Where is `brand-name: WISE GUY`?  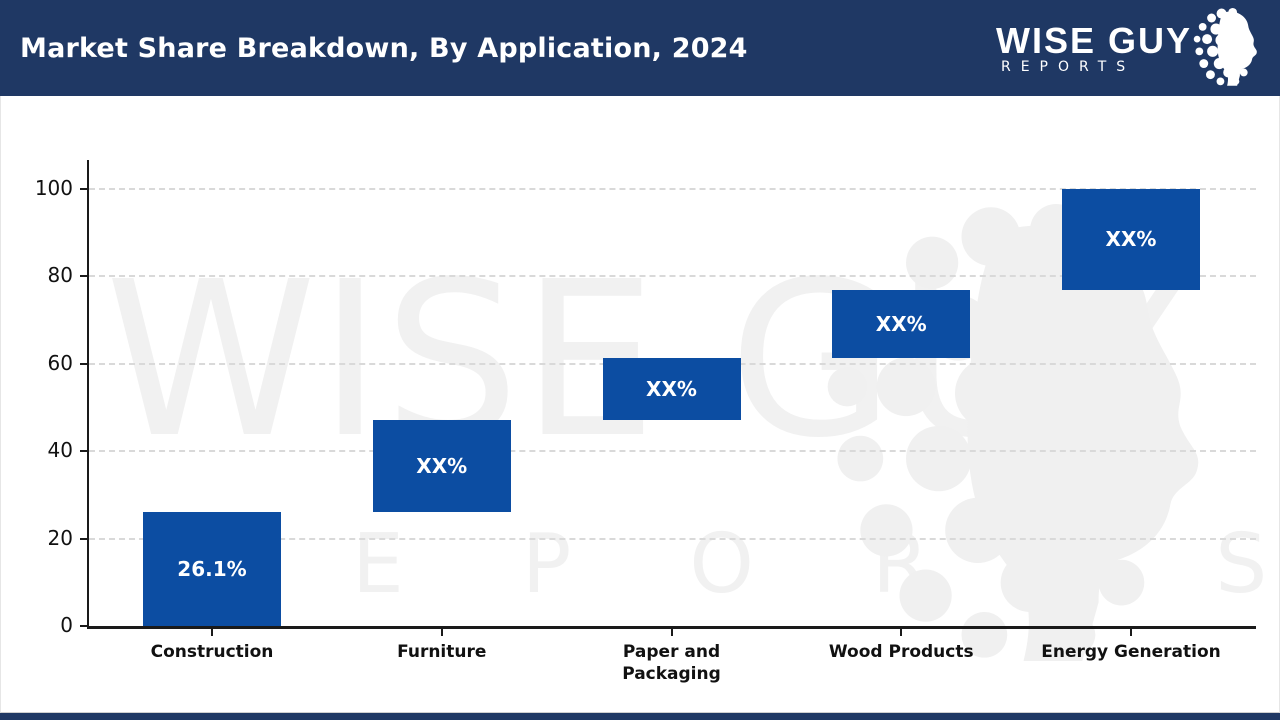 brand-name: WISE GUY is located at coordinates (1093, 41).